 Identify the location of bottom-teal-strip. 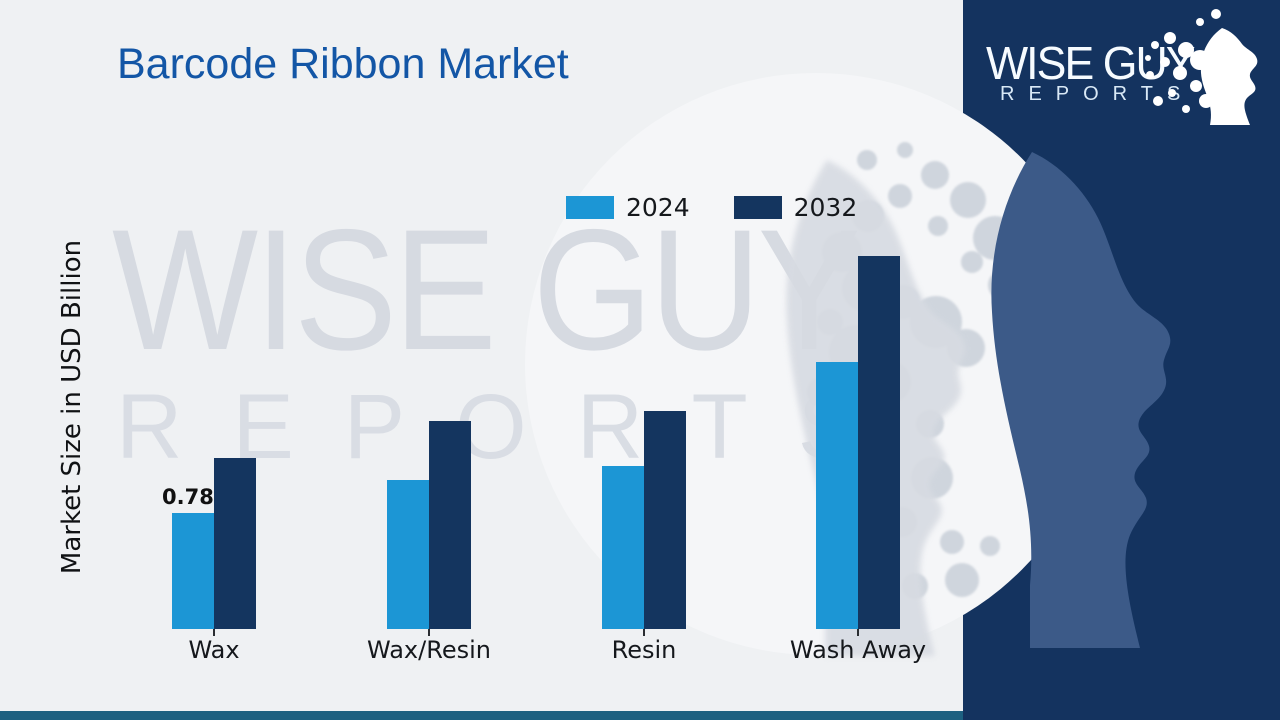
(481, 715).